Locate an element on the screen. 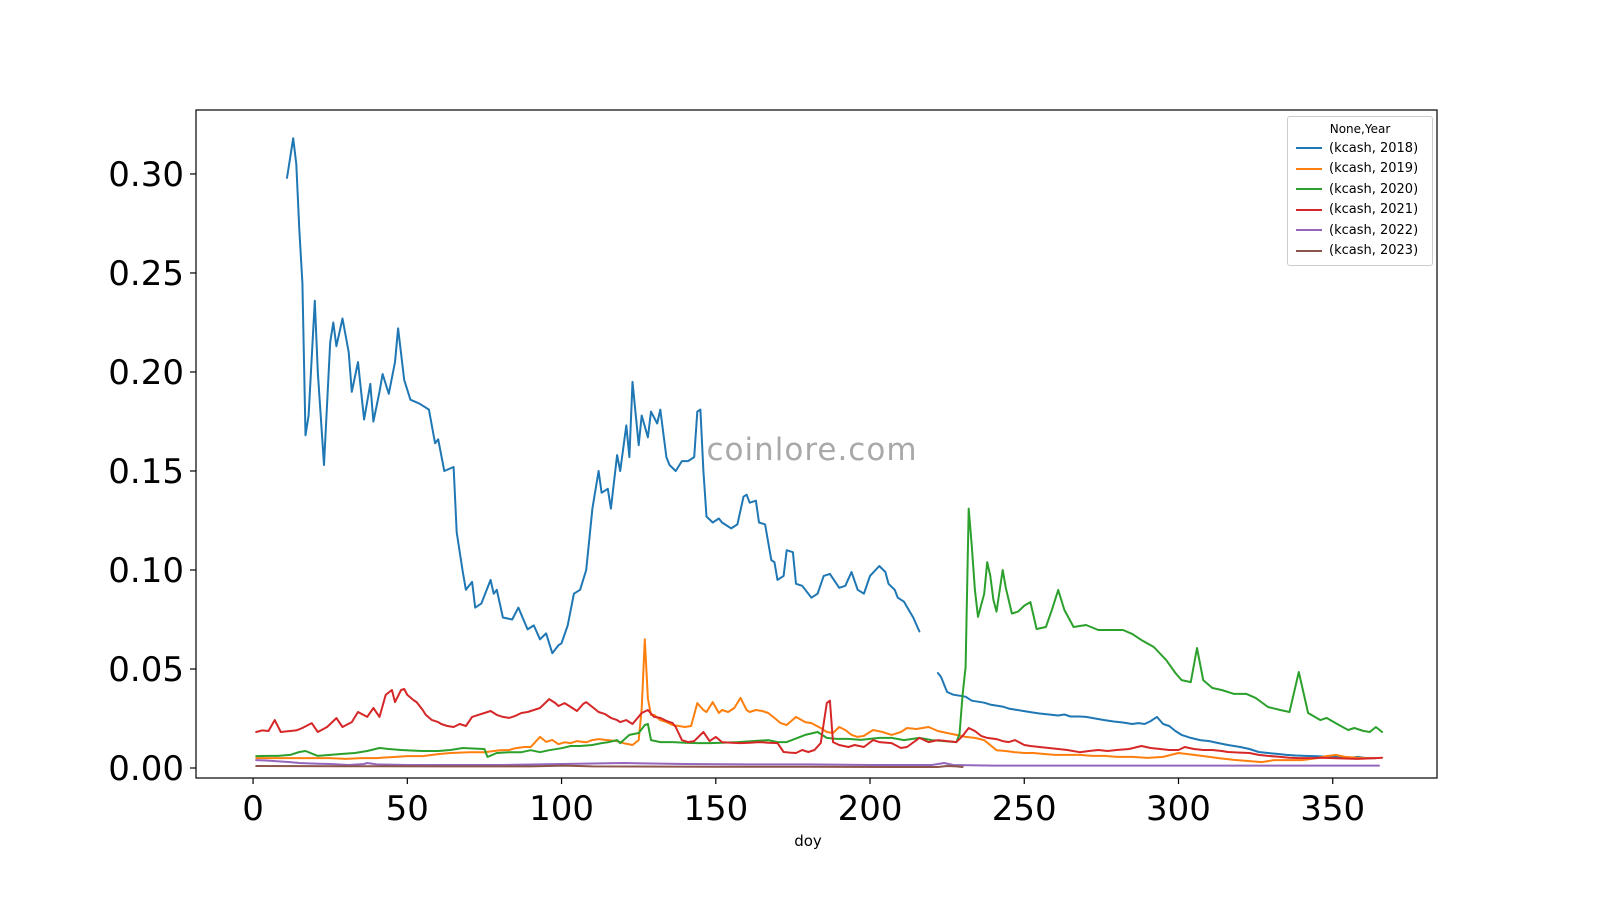 This screenshot has height=900, width=1600. y-tick-label: 0.05 is located at coordinates (146, 670).